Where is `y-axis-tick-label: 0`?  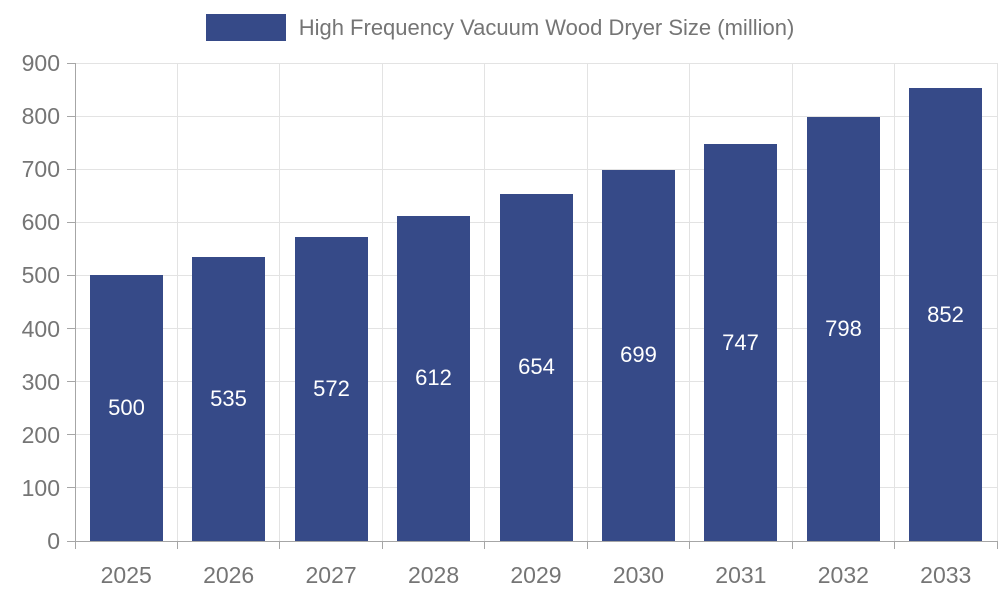 y-axis-tick-label: 0 is located at coordinates (53, 541).